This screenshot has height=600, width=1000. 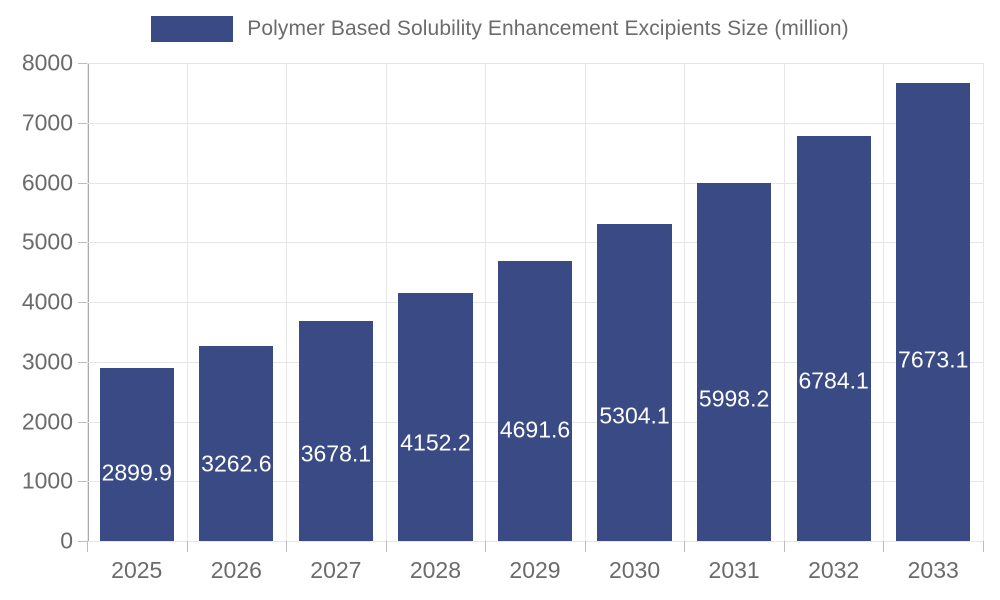 What do you see at coordinates (192, 29) in the screenshot?
I see `legend-color-swatch` at bounding box center [192, 29].